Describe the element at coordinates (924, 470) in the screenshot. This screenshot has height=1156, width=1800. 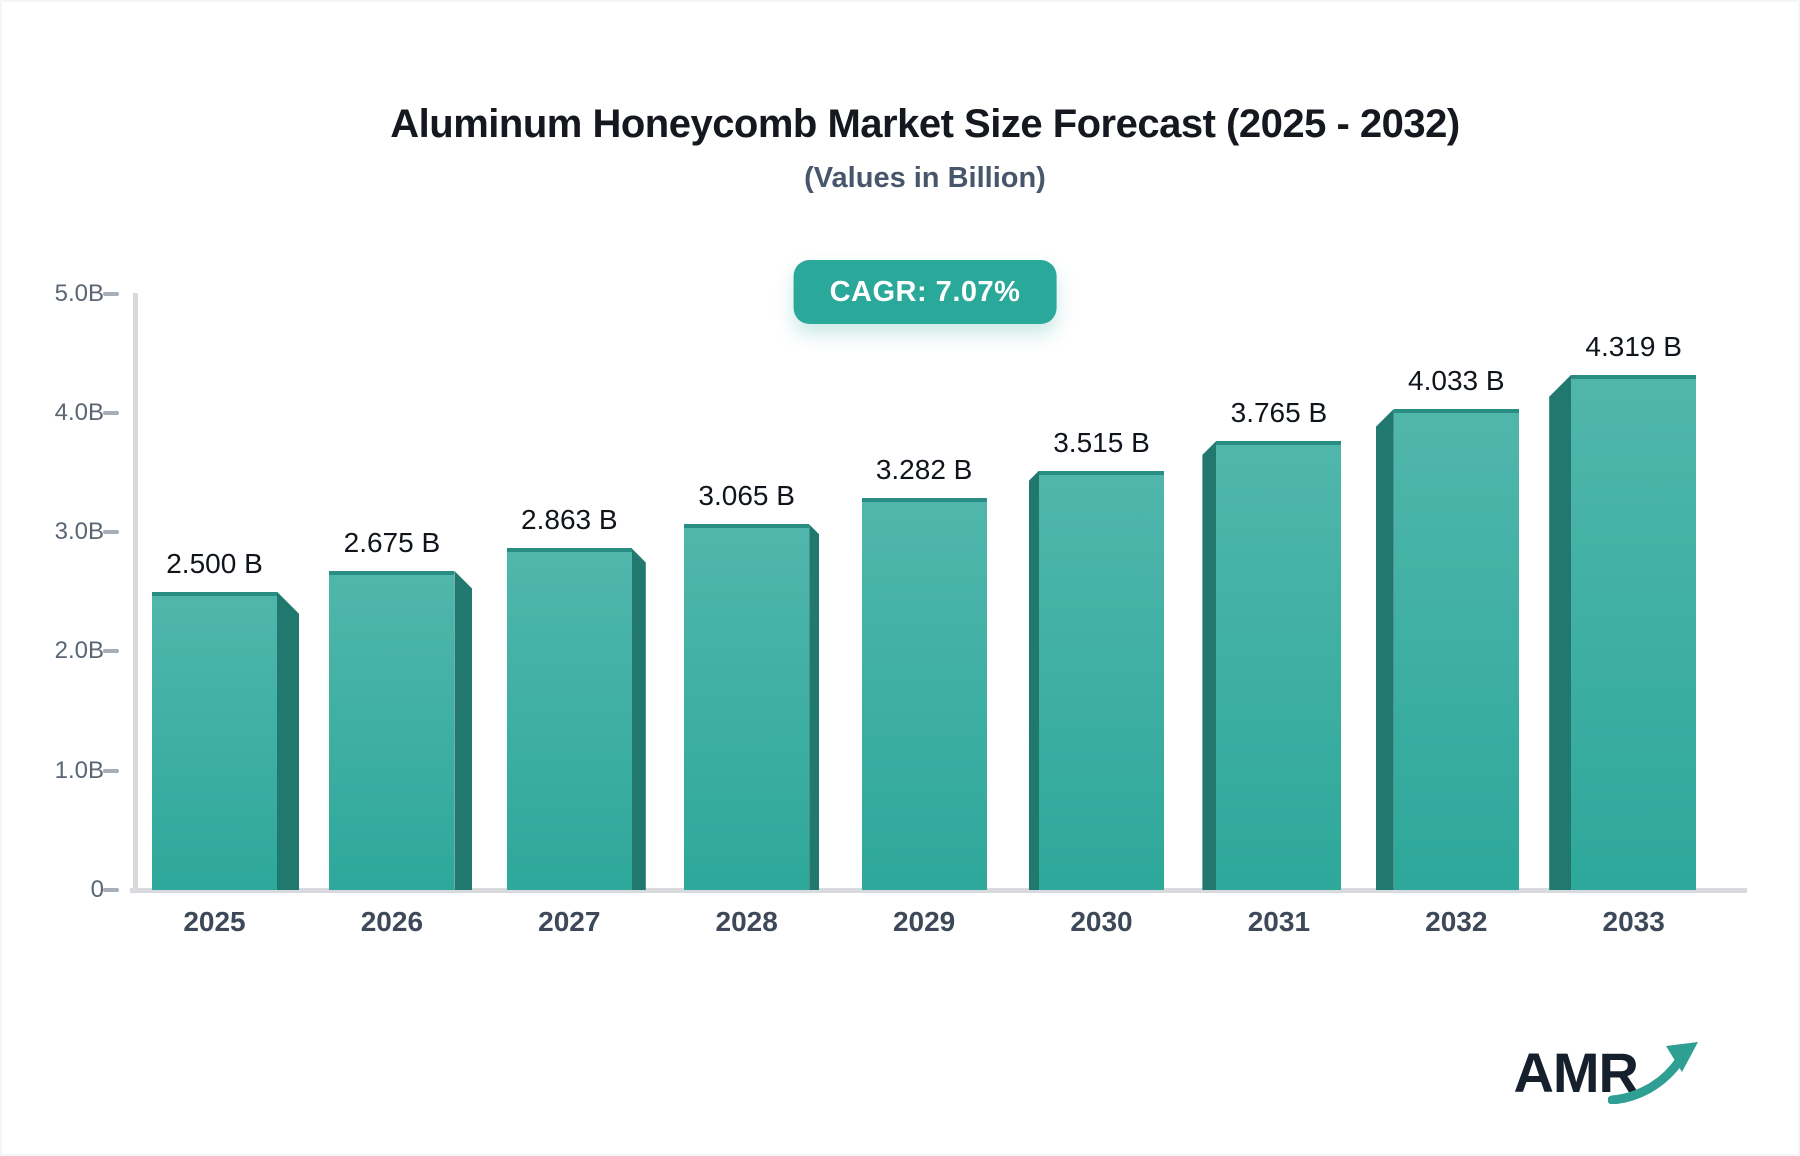
I see `bar-value-label-2029: 3.282 B` at that location.